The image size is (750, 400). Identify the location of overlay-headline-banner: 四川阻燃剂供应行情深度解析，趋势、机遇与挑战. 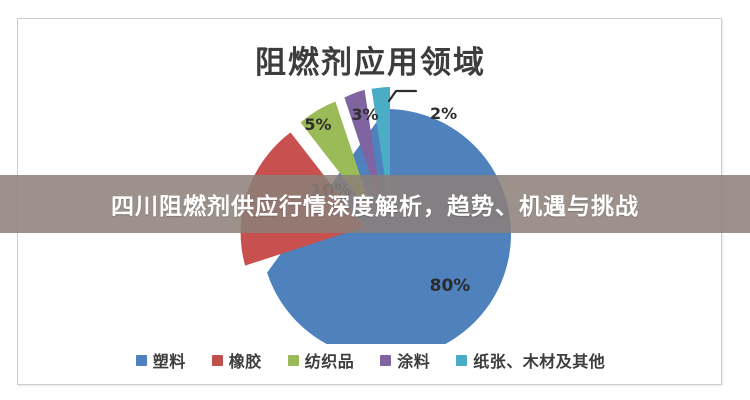
(375, 204).